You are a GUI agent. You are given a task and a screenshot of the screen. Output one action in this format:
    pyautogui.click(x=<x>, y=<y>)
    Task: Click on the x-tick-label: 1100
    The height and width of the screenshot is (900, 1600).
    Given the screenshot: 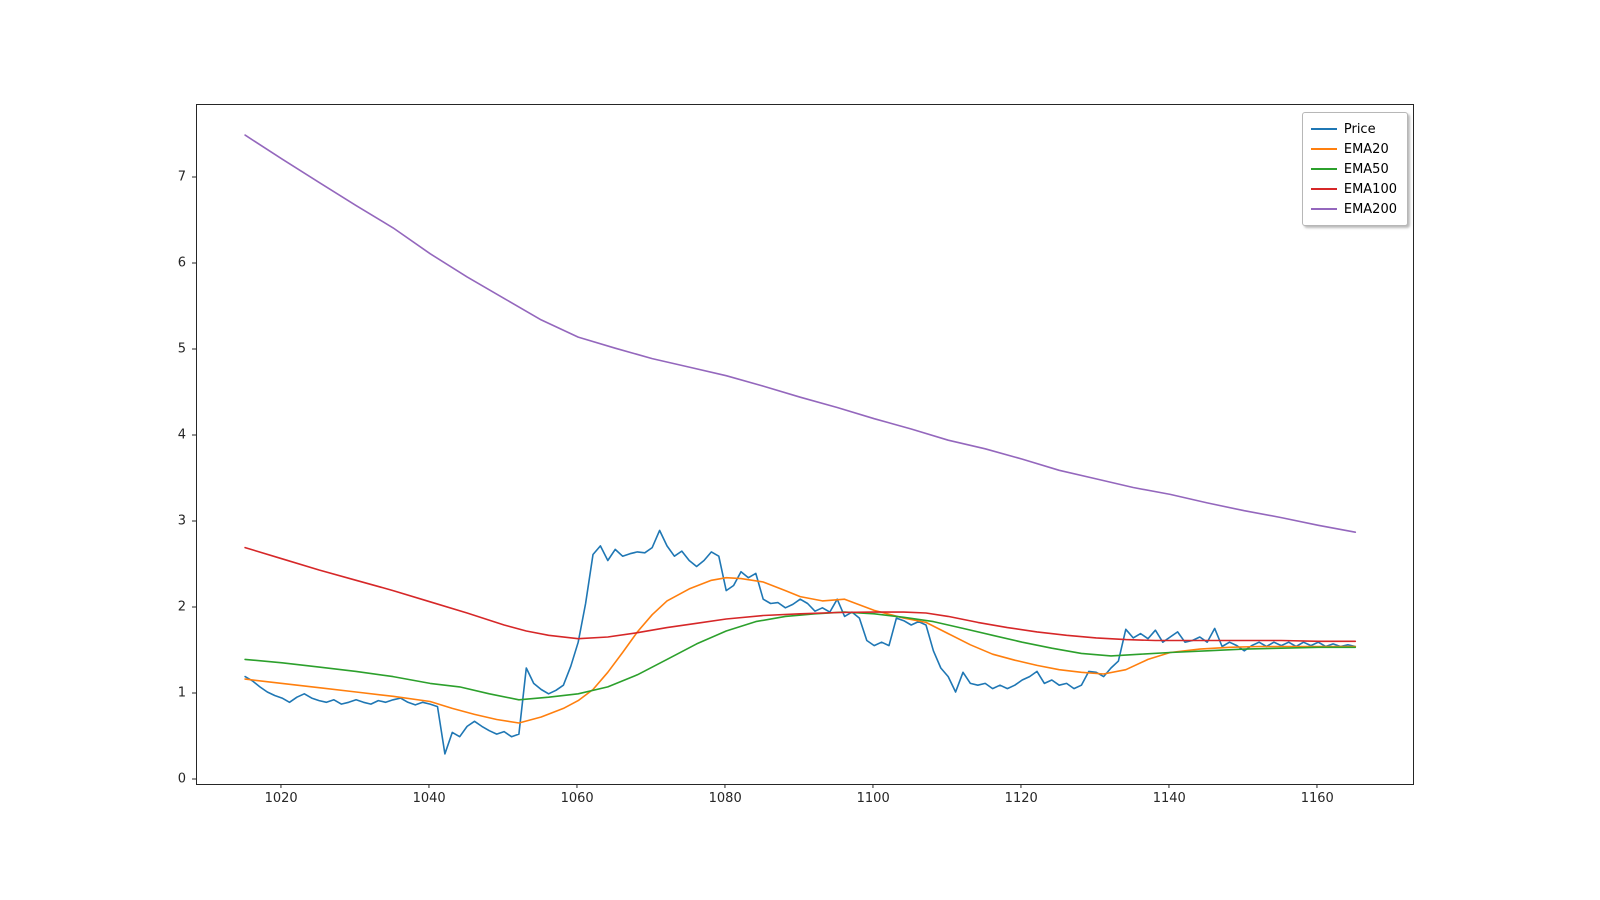 What is the action you would take?
    pyautogui.click(x=873, y=798)
    